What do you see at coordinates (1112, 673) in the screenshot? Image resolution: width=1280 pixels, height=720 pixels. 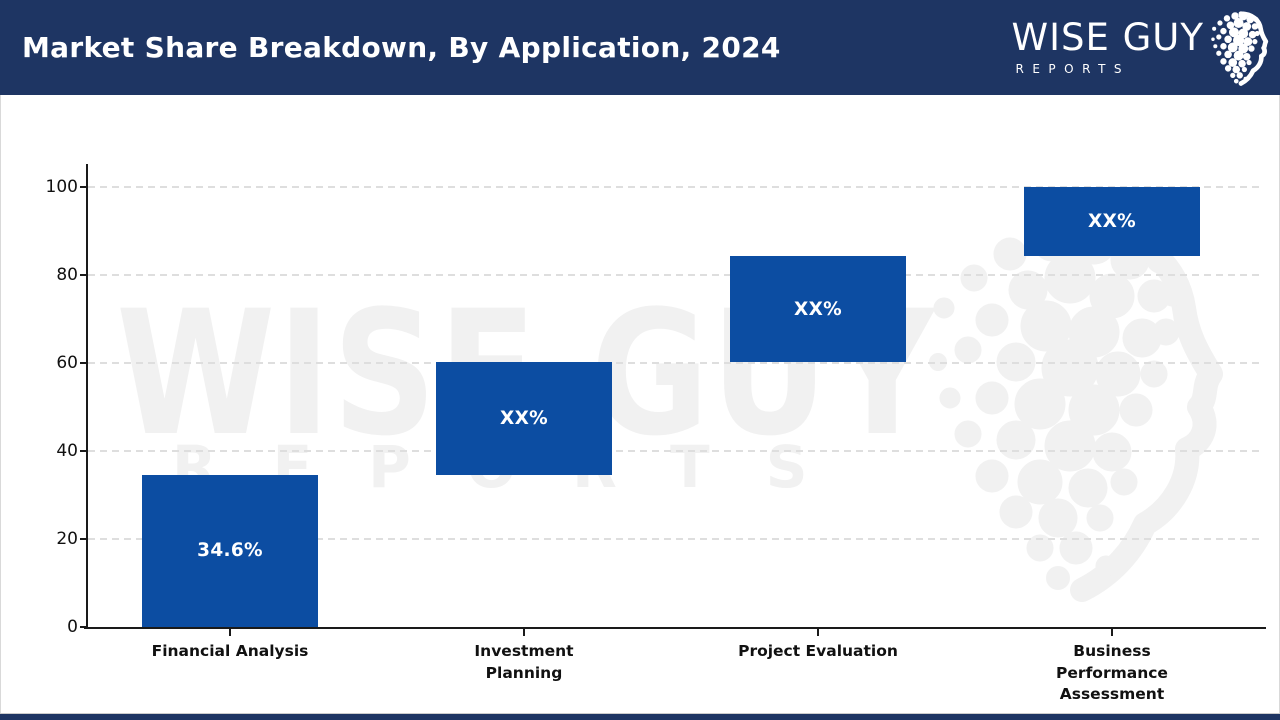 I see `x-category-label: Business Performance Assessment` at bounding box center [1112, 673].